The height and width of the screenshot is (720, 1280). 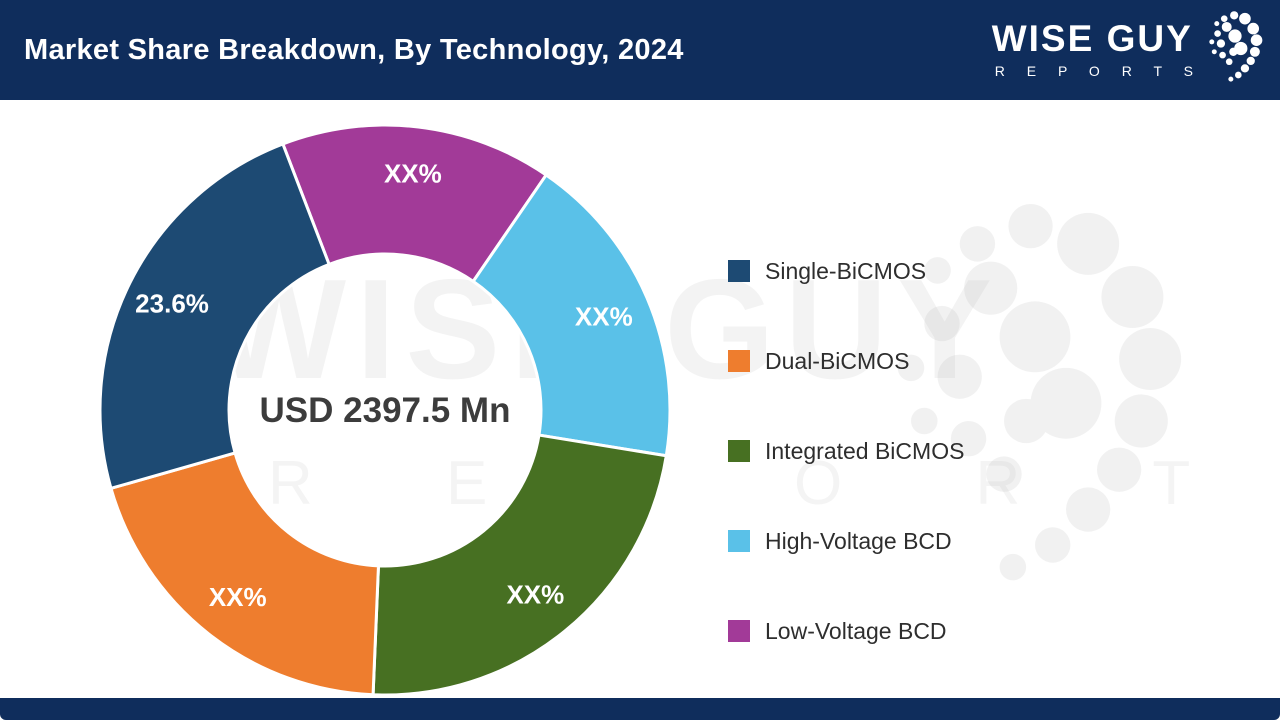 I want to click on footer-bar, so click(x=640, y=709).